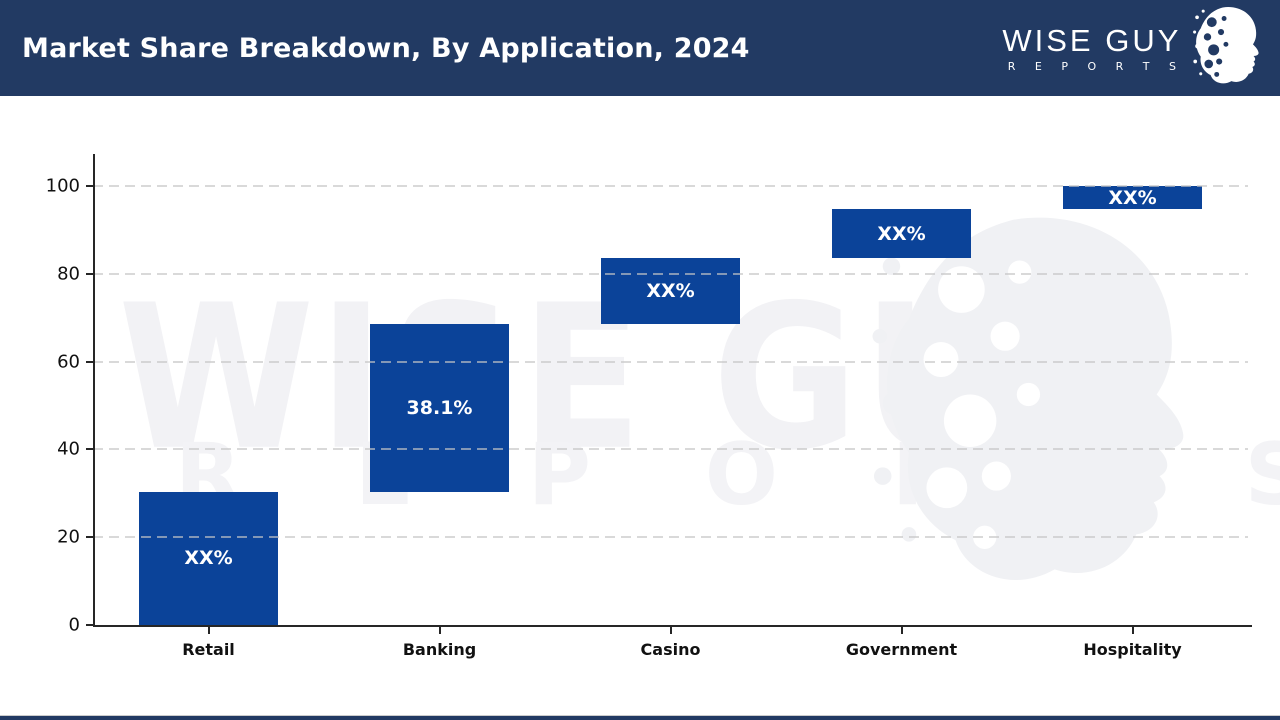  I want to click on ytick-label-0: 0, so click(74, 625).